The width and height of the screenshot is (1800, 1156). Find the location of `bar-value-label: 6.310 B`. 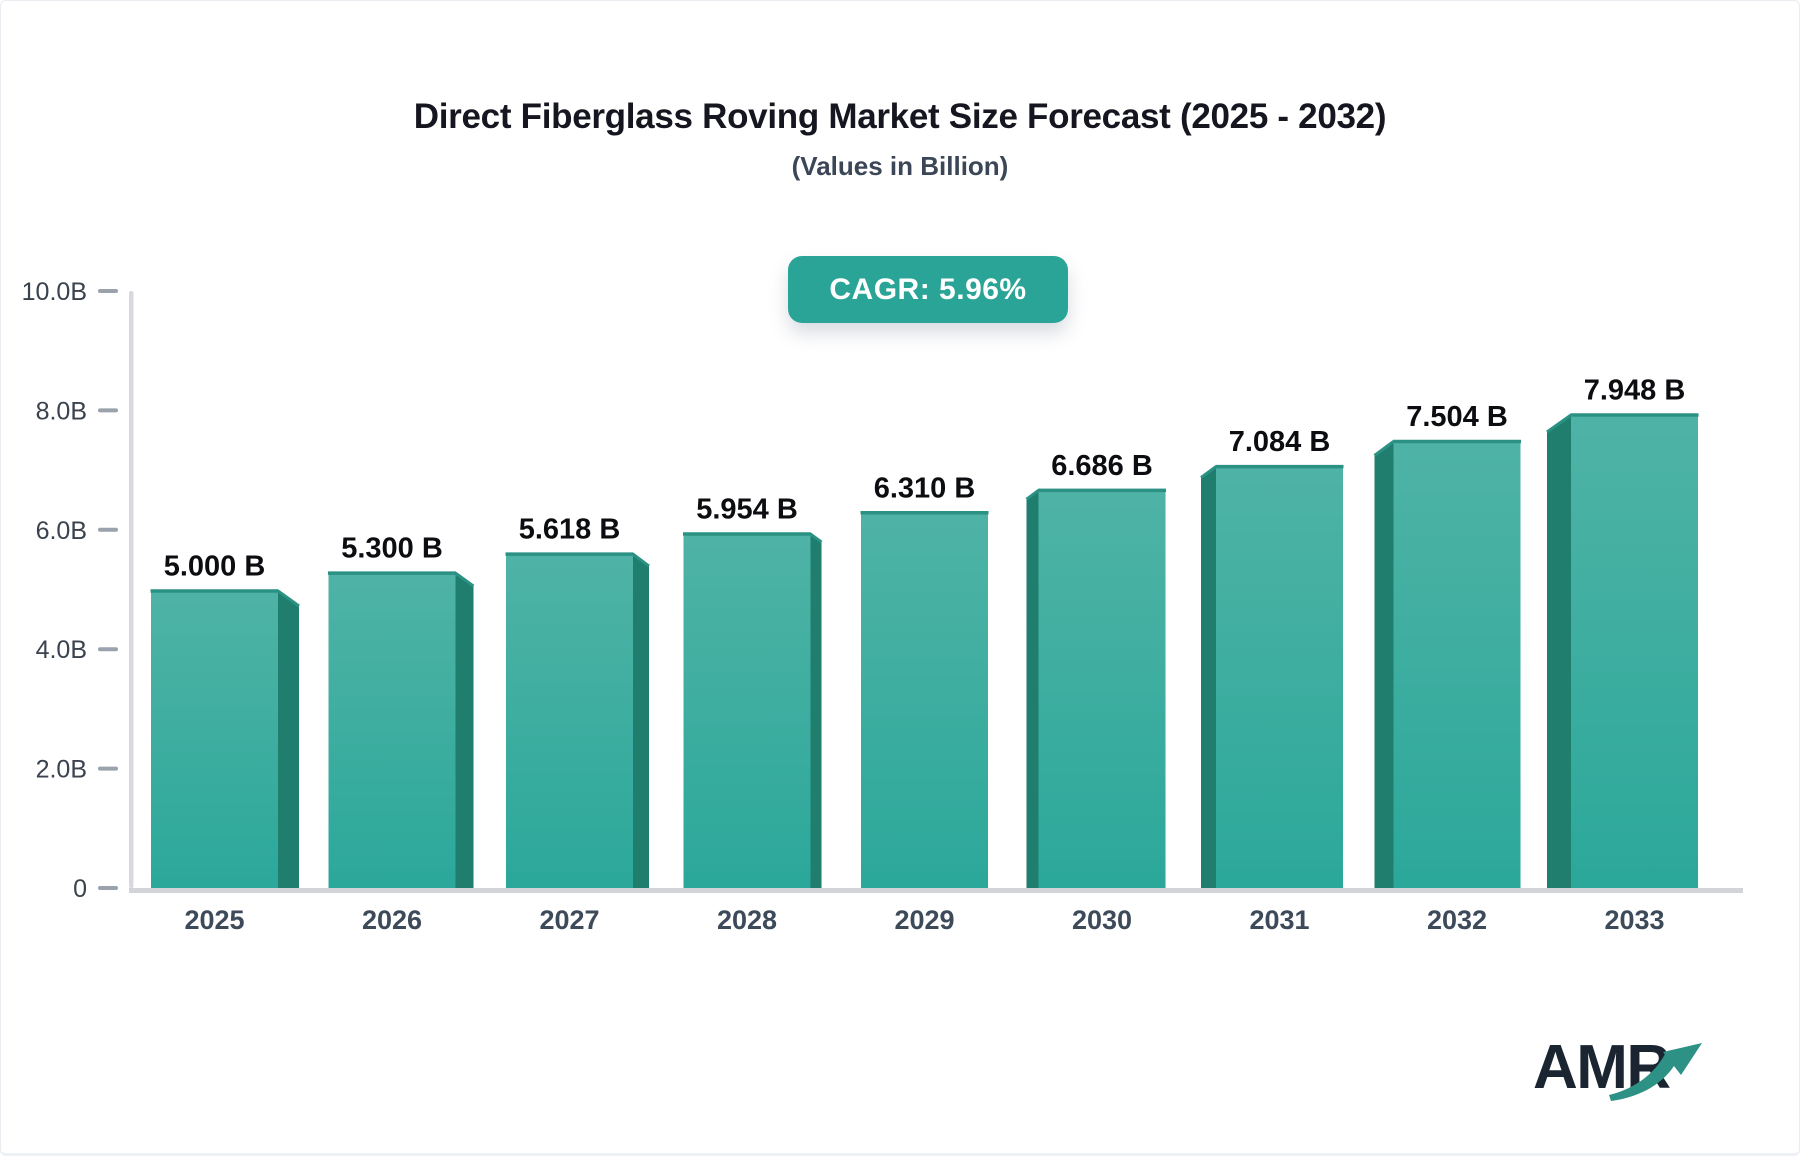

bar-value-label: 6.310 B is located at coordinates (925, 488).